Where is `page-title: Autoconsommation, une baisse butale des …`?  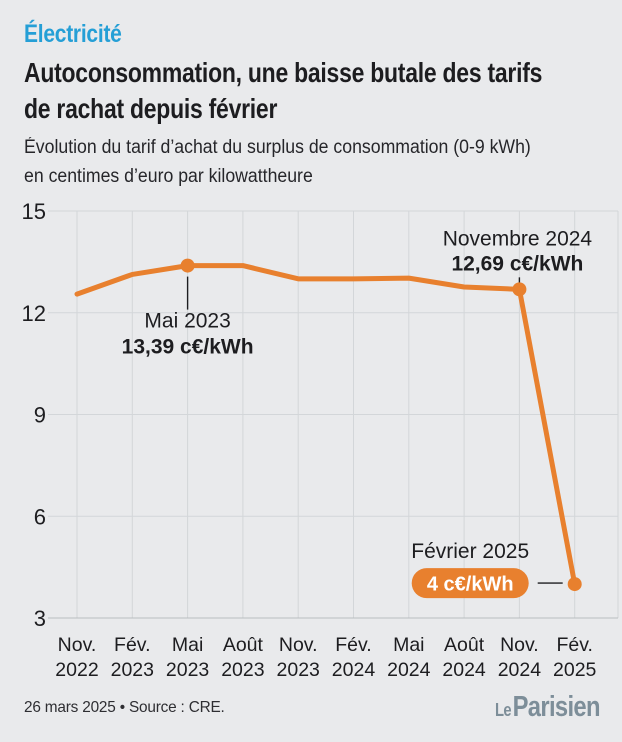
page-title: Autoconsommation, une baisse butale des … is located at coordinates (283, 91).